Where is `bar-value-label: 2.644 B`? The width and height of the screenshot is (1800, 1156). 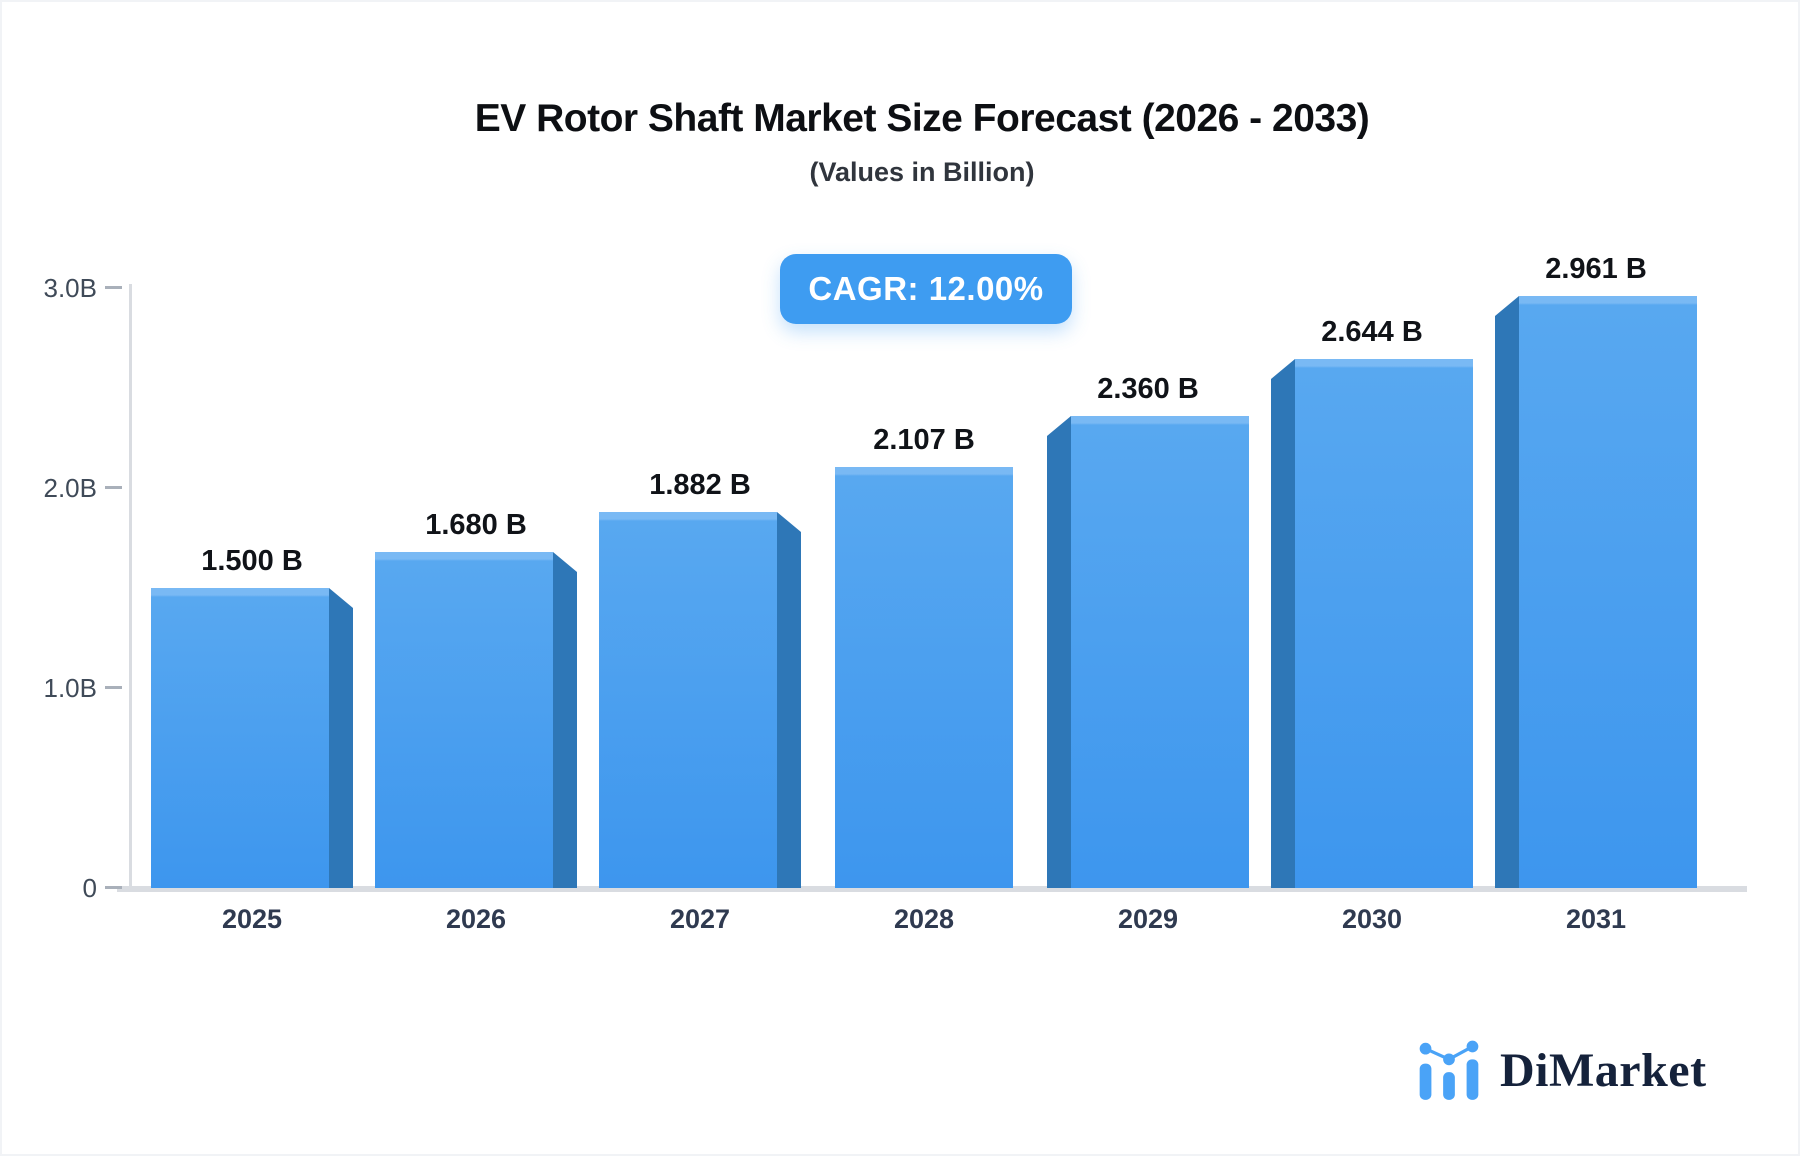 bar-value-label: 2.644 B is located at coordinates (1372, 332).